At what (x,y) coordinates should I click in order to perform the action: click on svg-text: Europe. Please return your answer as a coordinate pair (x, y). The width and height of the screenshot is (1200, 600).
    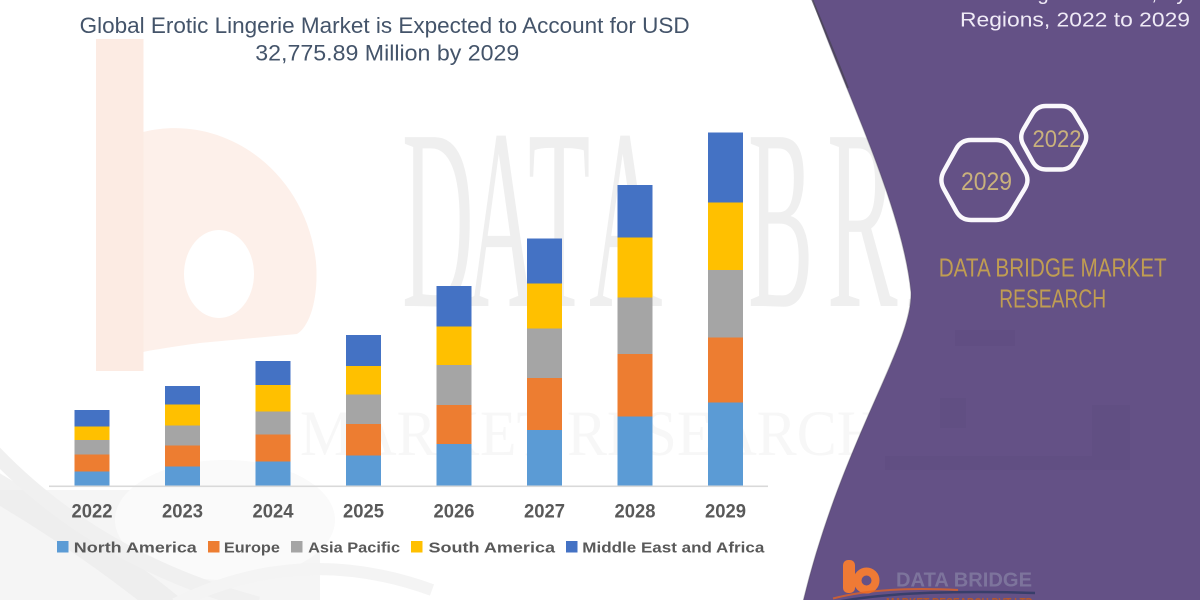
    Looking at the image, I should click on (252, 548).